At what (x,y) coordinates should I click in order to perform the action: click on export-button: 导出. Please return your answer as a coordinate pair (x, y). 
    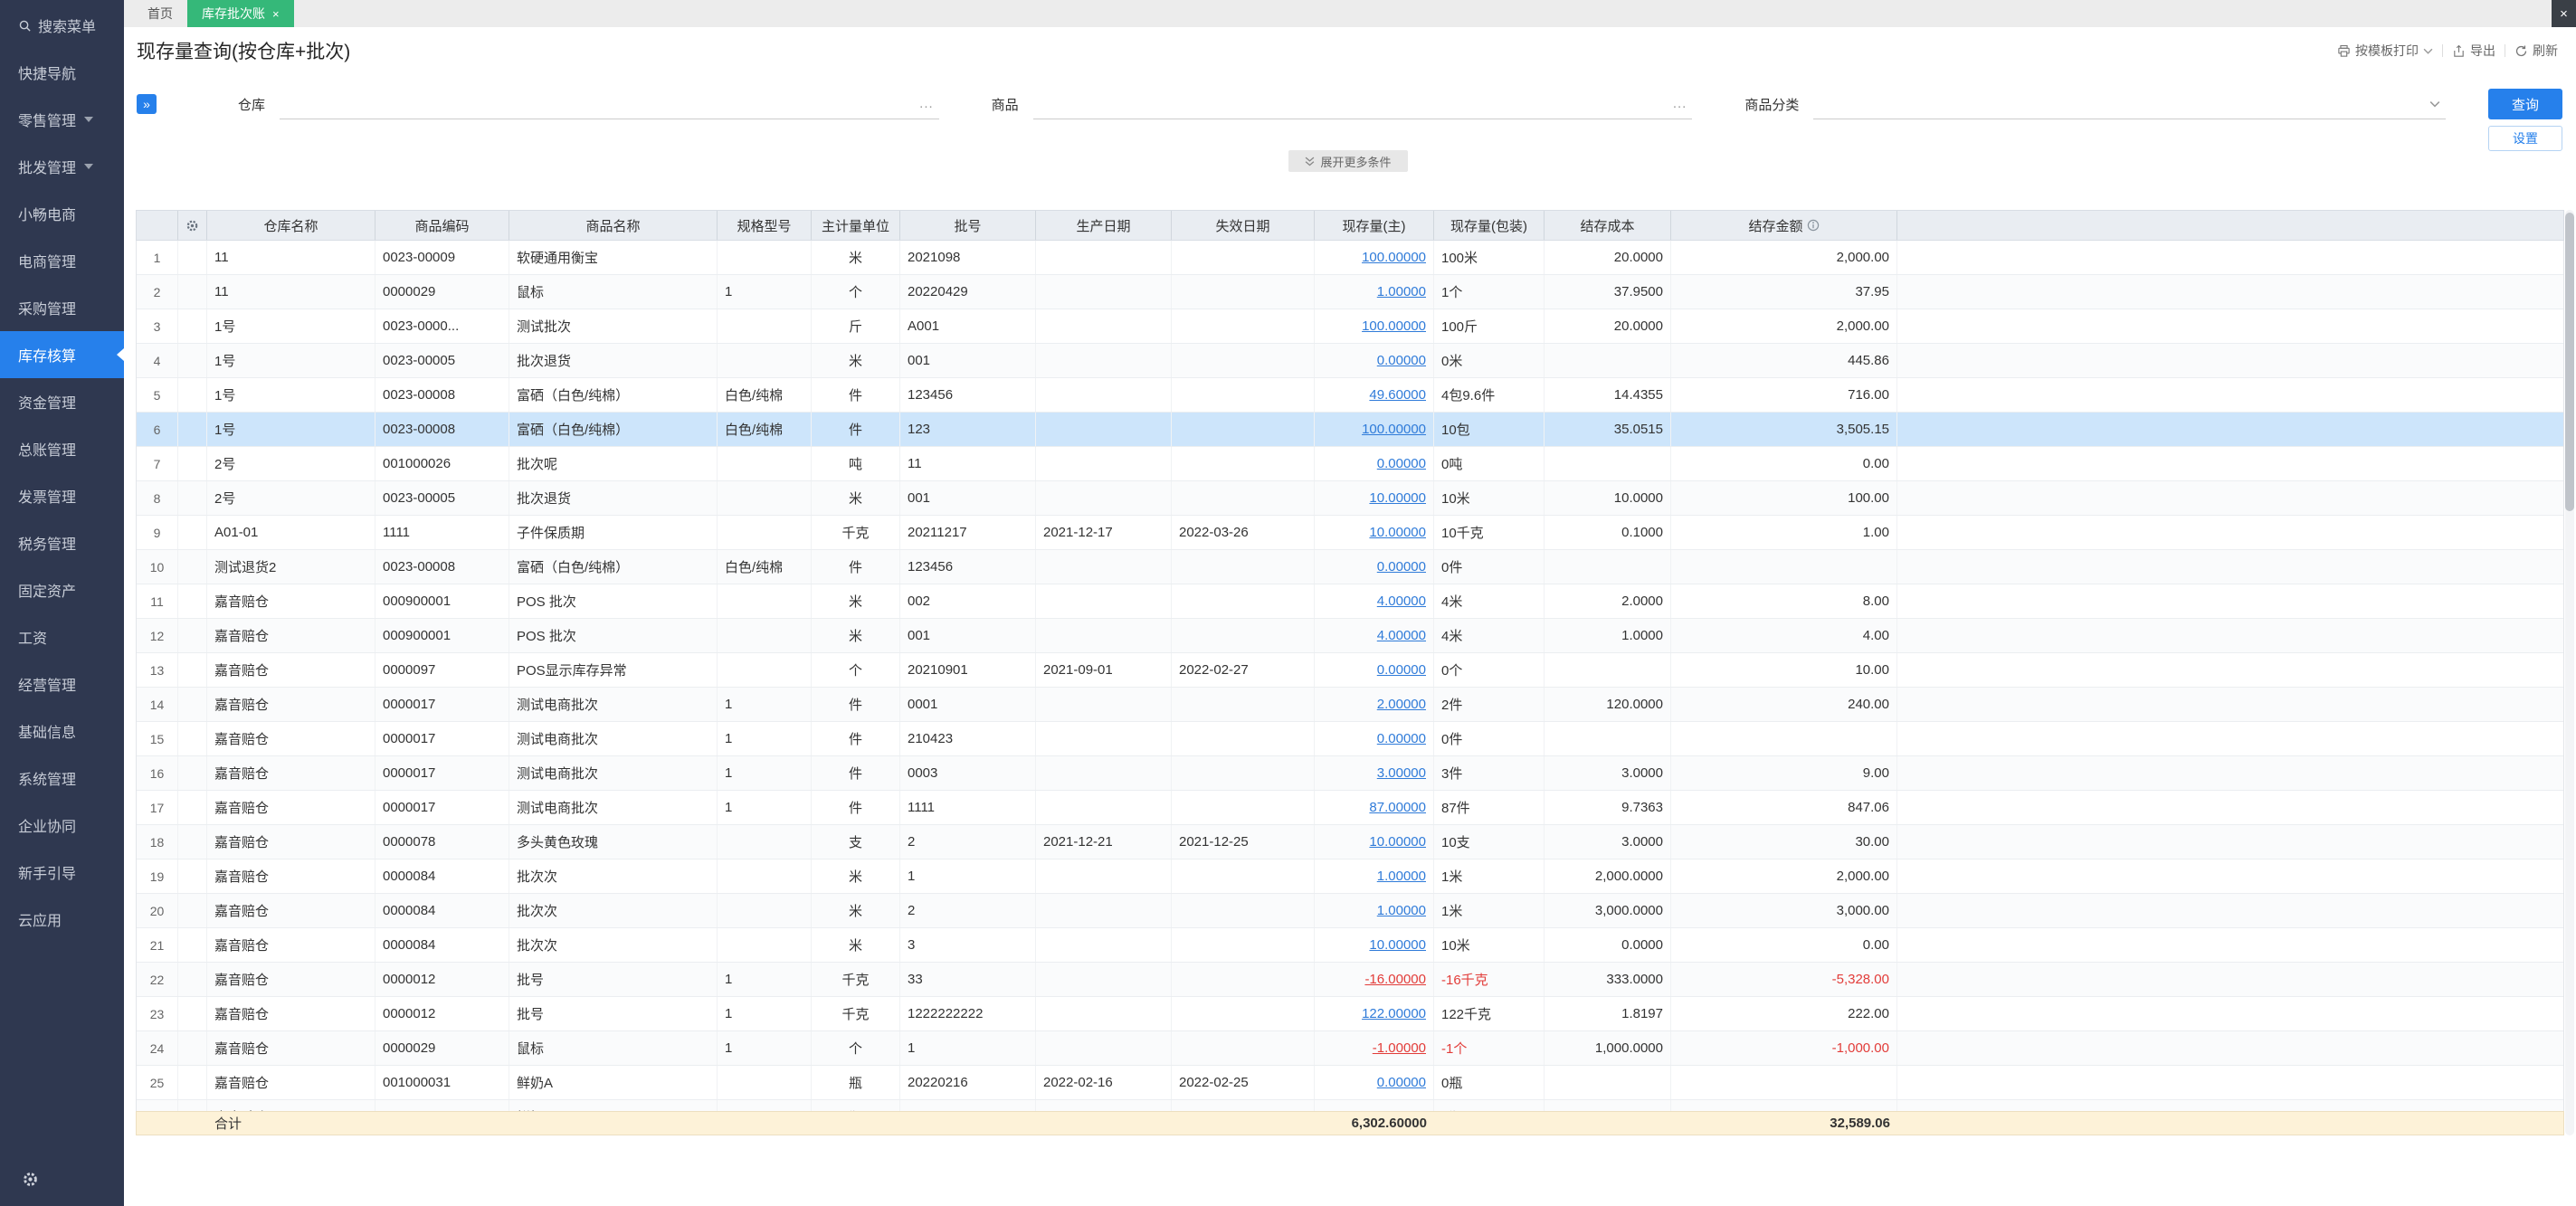
    Looking at the image, I should click on (2473, 51).